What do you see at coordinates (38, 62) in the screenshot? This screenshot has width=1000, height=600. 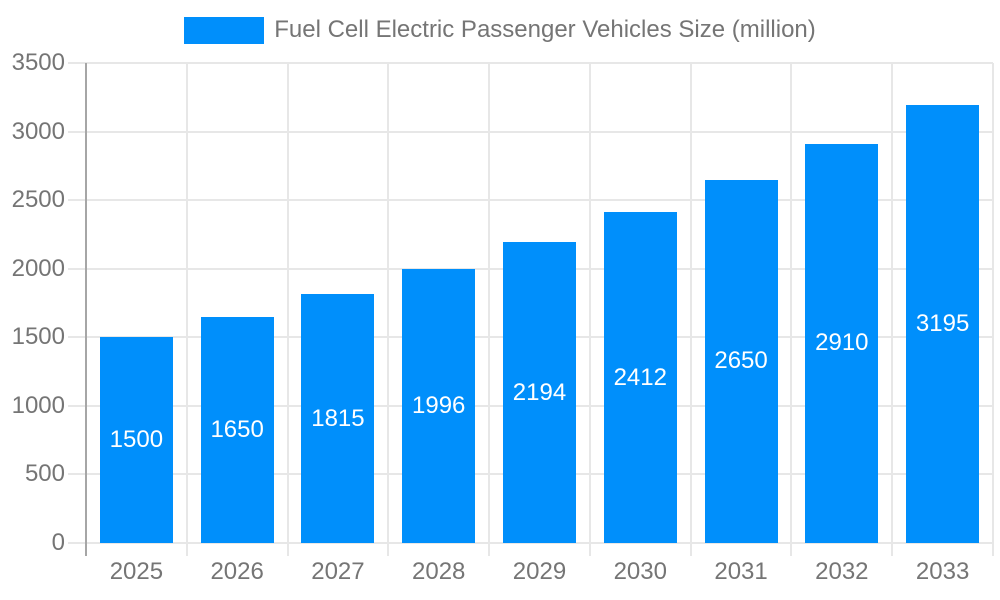 I see `y-axis-label: 3500` at bounding box center [38, 62].